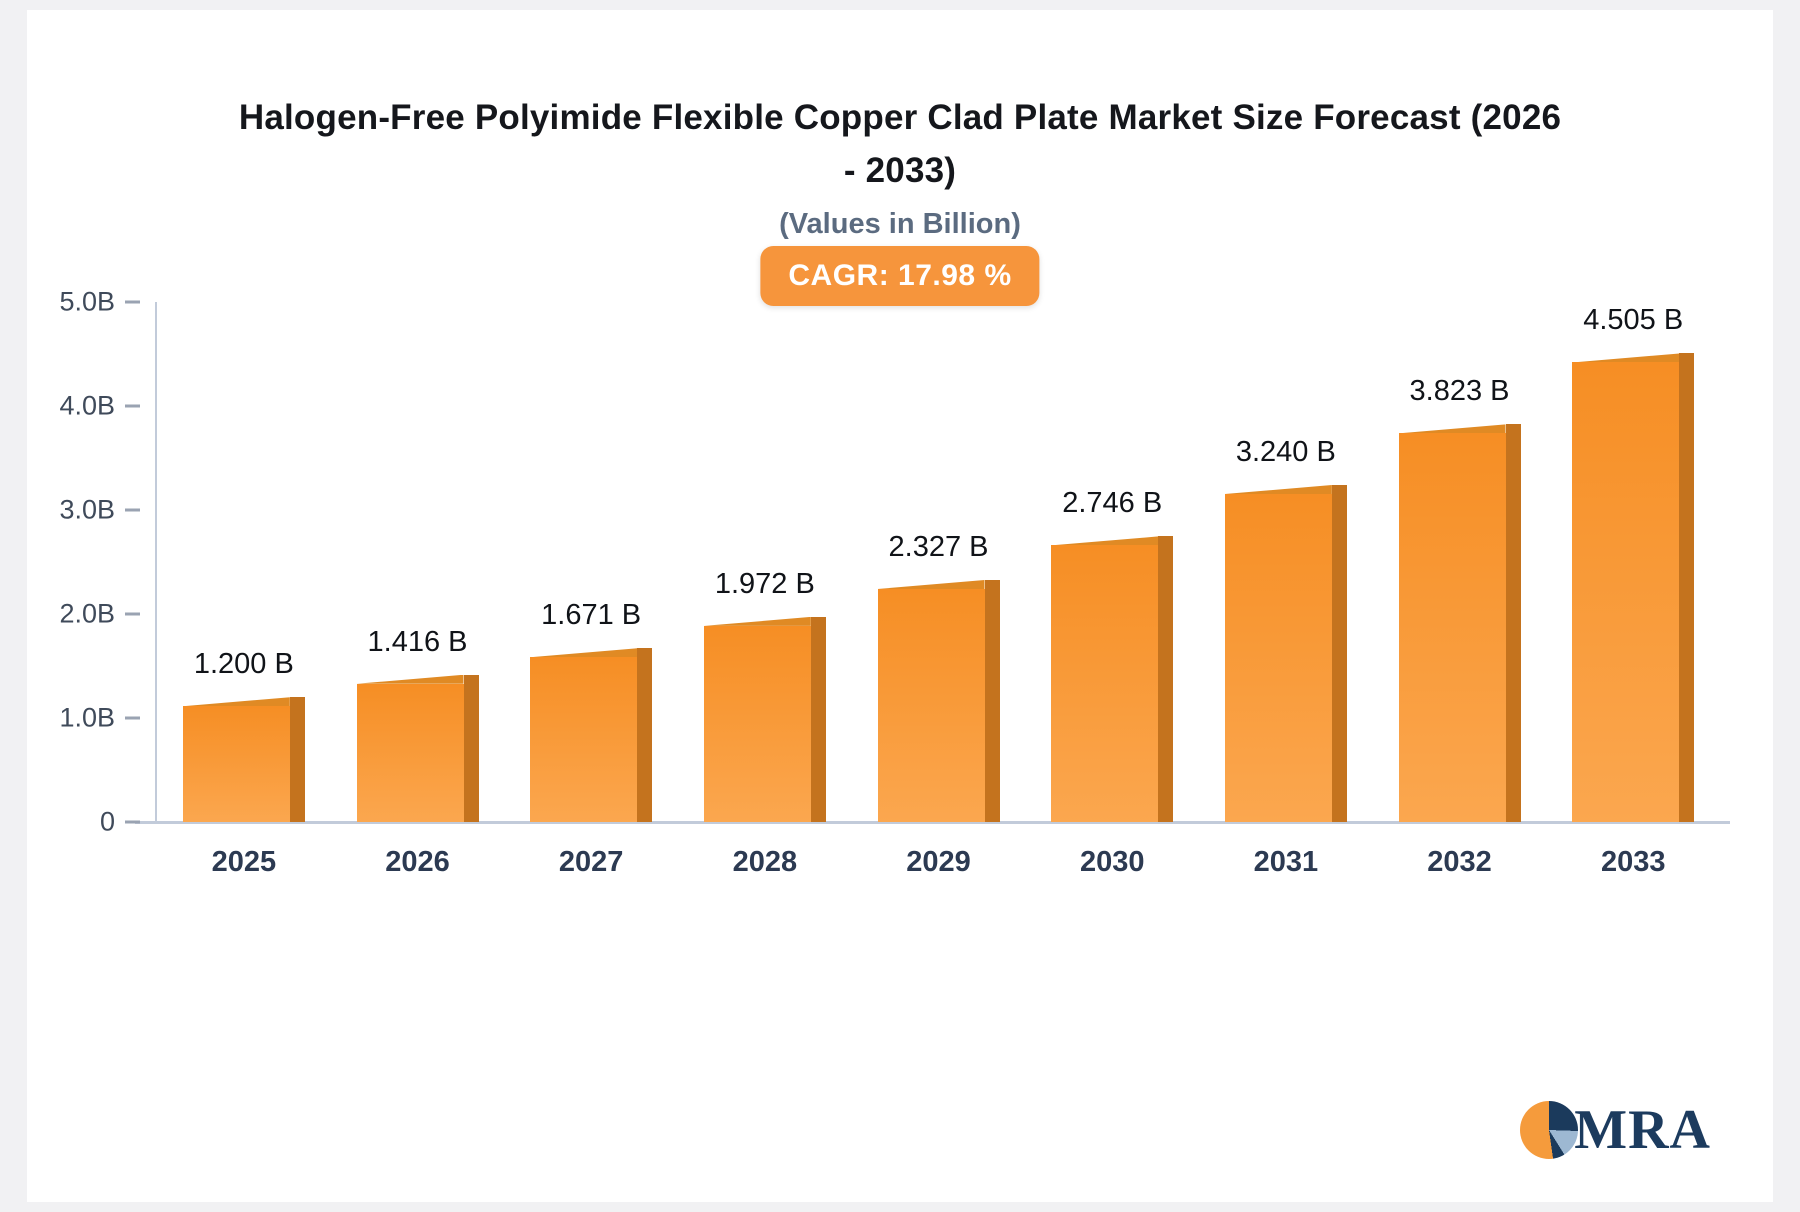  Describe the element at coordinates (87, 717) in the screenshot. I see `y-axis-tick-label: 1.0B` at that location.